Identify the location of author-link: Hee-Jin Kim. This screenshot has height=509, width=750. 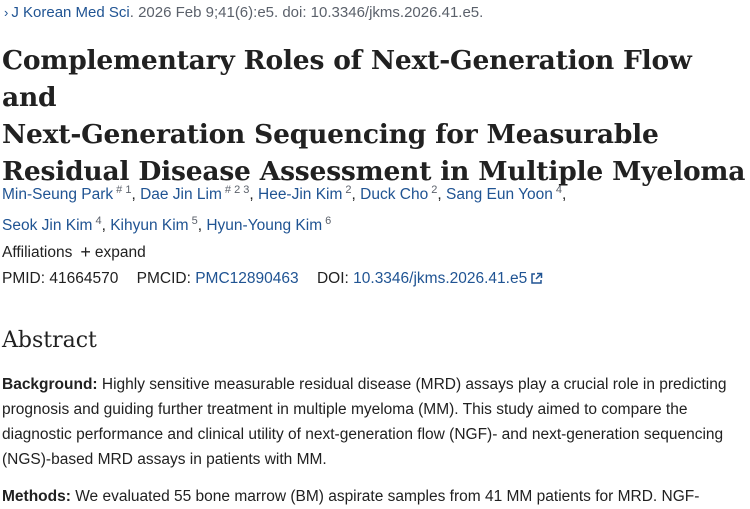
(300, 194).